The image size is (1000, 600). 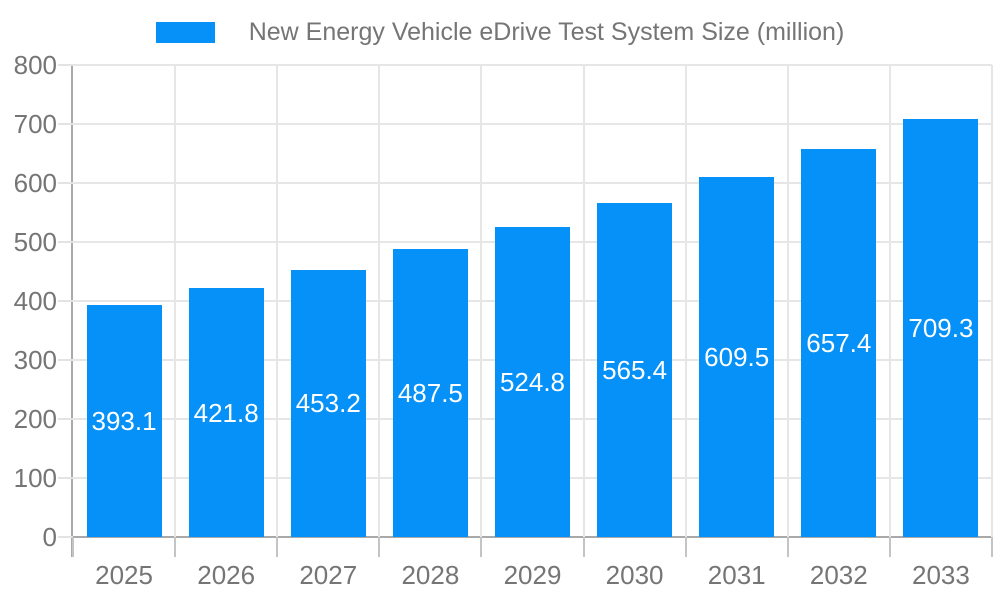 I want to click on bar-value-label: 487.5, so click(x=430, y=393).